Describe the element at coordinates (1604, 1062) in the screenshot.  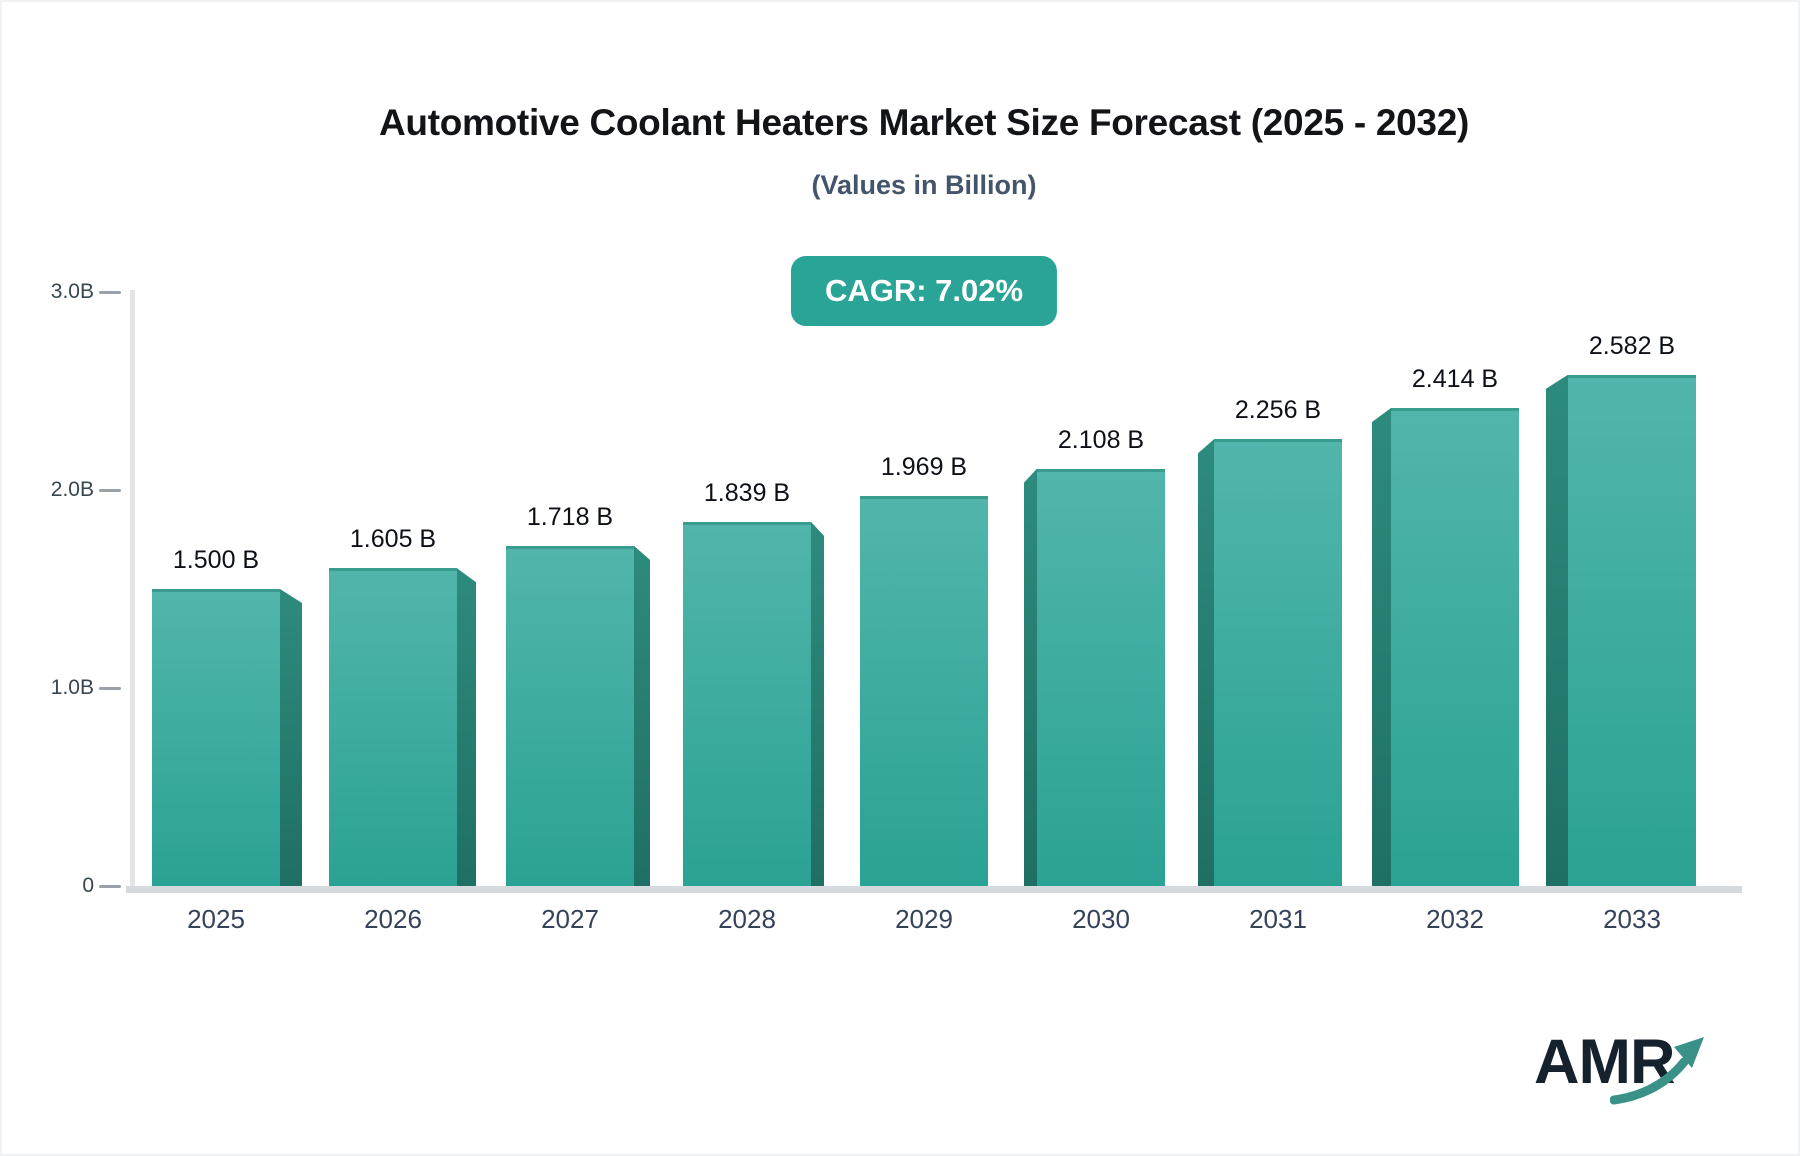
I see `amr-logo-text: AMR` at that location.